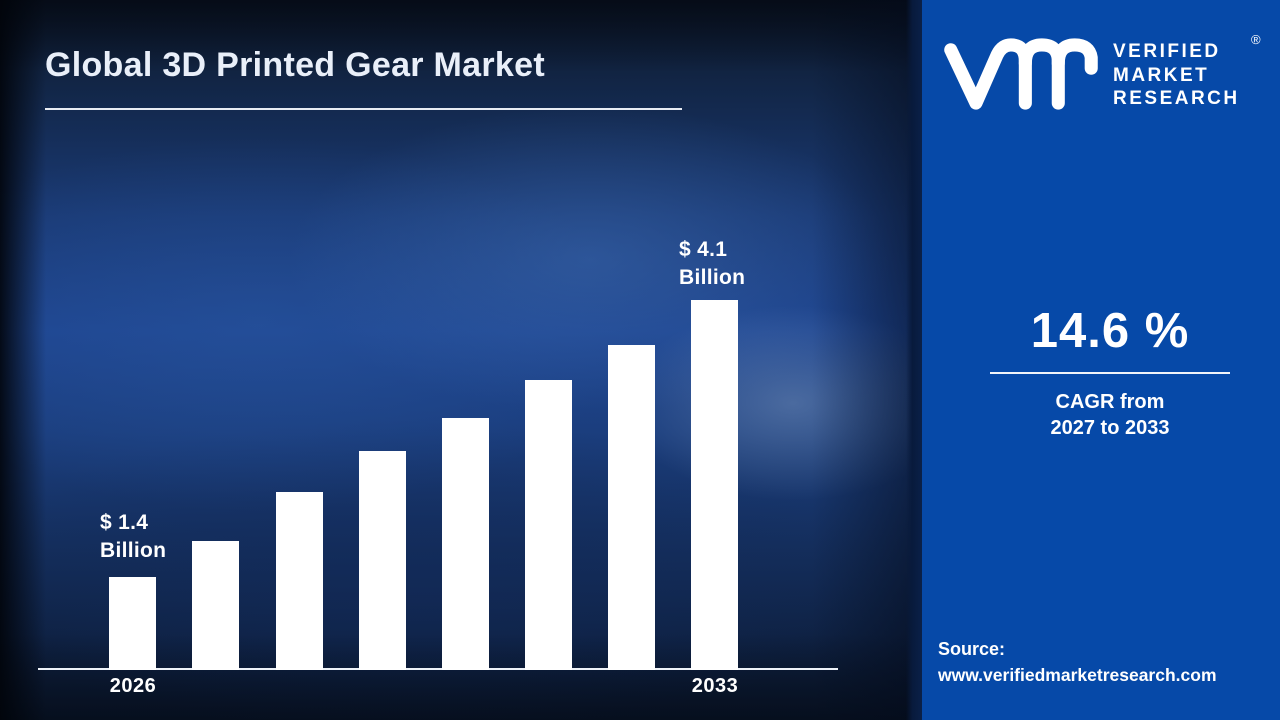 The height and width of the screenshot is (720, 1280). Describe the element at coordinates (299, 581) in the screenshot. I see `bar-2028` at that location.